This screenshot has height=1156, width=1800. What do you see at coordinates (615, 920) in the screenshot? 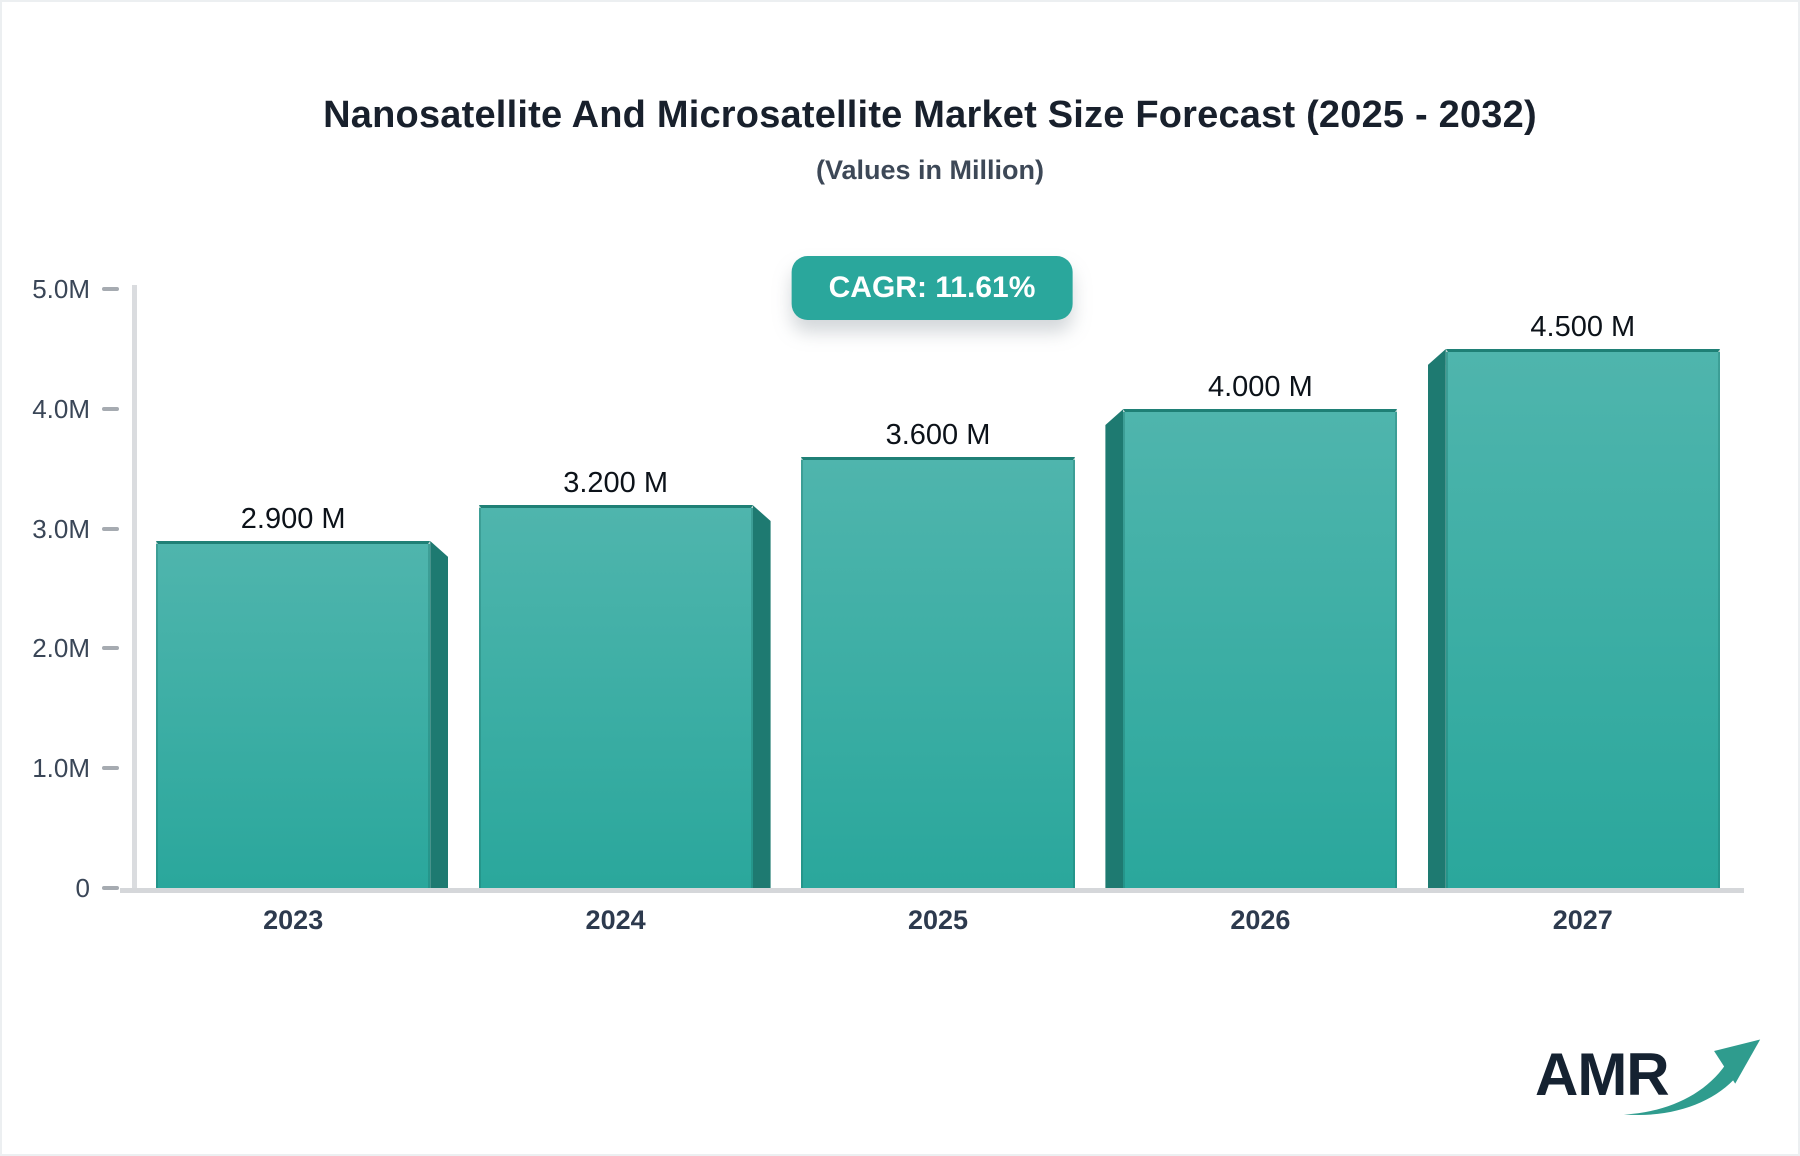
I see `x-axis-label: 2024` at bounding box center [615, 920].